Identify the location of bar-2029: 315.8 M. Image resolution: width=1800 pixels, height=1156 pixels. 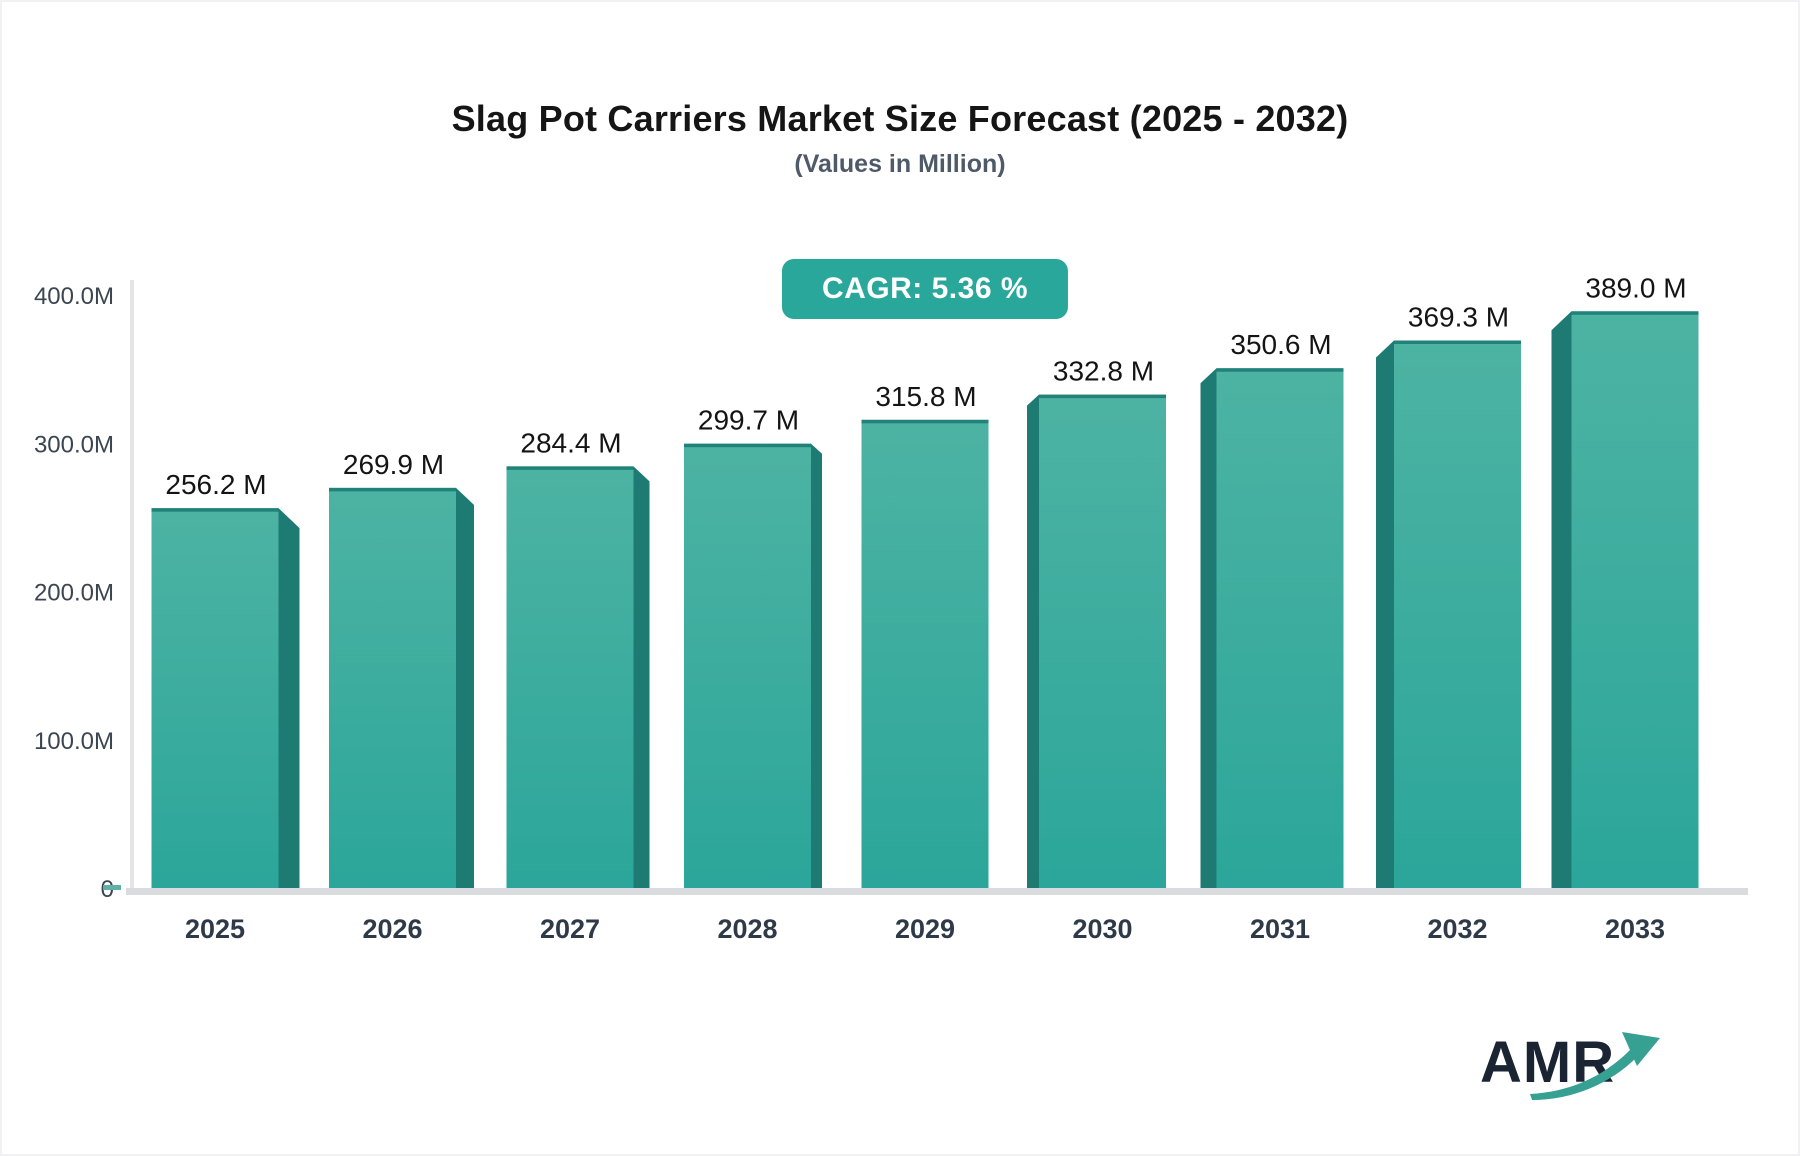
(925, 636).